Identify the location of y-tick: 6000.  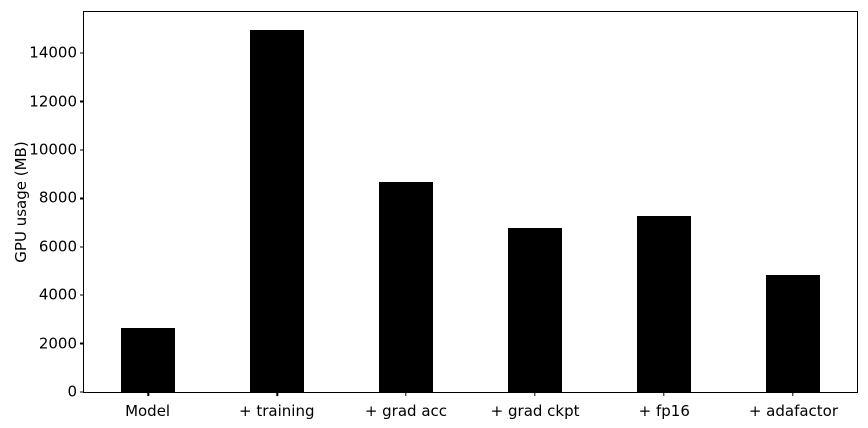
(61, 246).